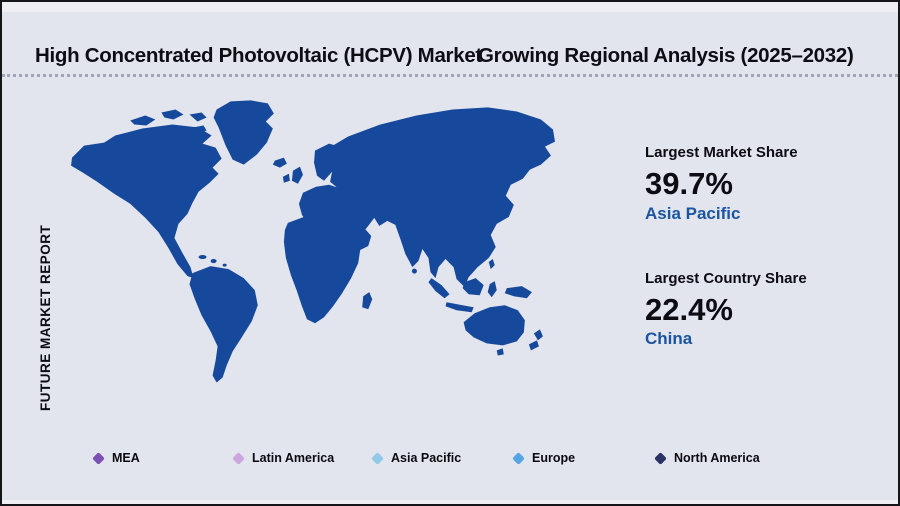  I want to click on legend-label: North America, so click(717, 458).